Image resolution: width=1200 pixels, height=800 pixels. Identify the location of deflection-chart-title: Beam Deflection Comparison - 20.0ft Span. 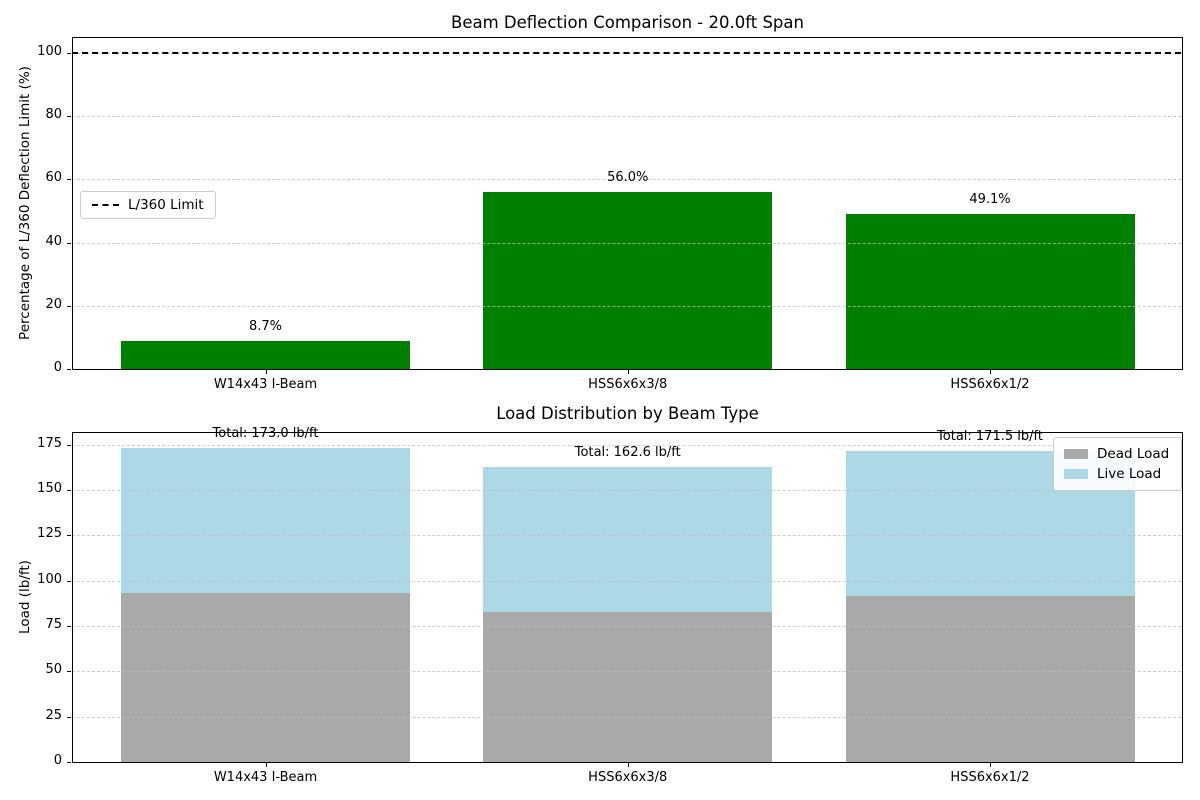
(627, 22).